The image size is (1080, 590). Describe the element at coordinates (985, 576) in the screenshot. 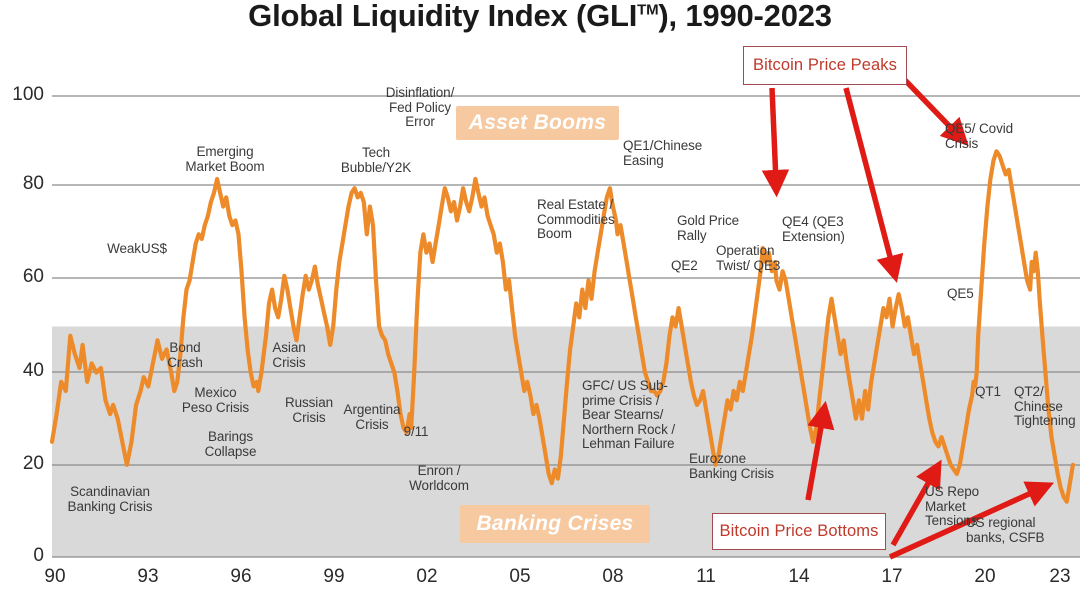

I see `xtick-20: 20` at that location.